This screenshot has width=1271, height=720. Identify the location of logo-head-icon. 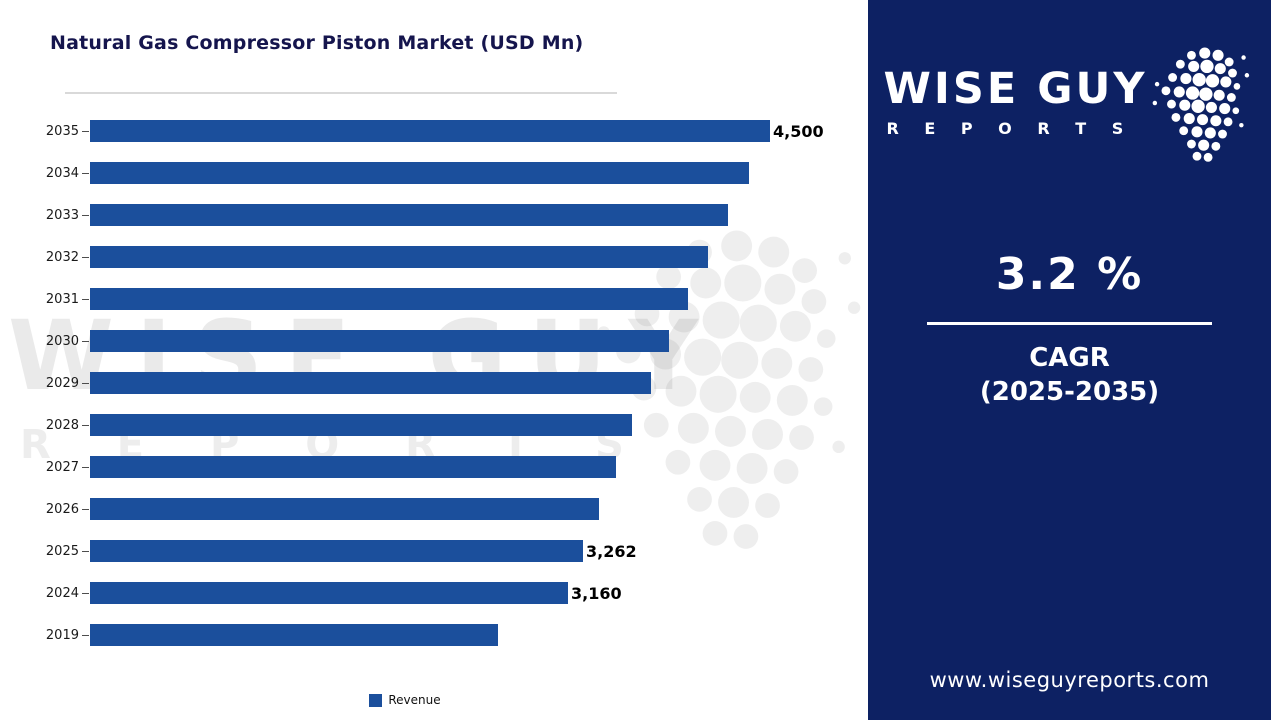
(1200, 104).